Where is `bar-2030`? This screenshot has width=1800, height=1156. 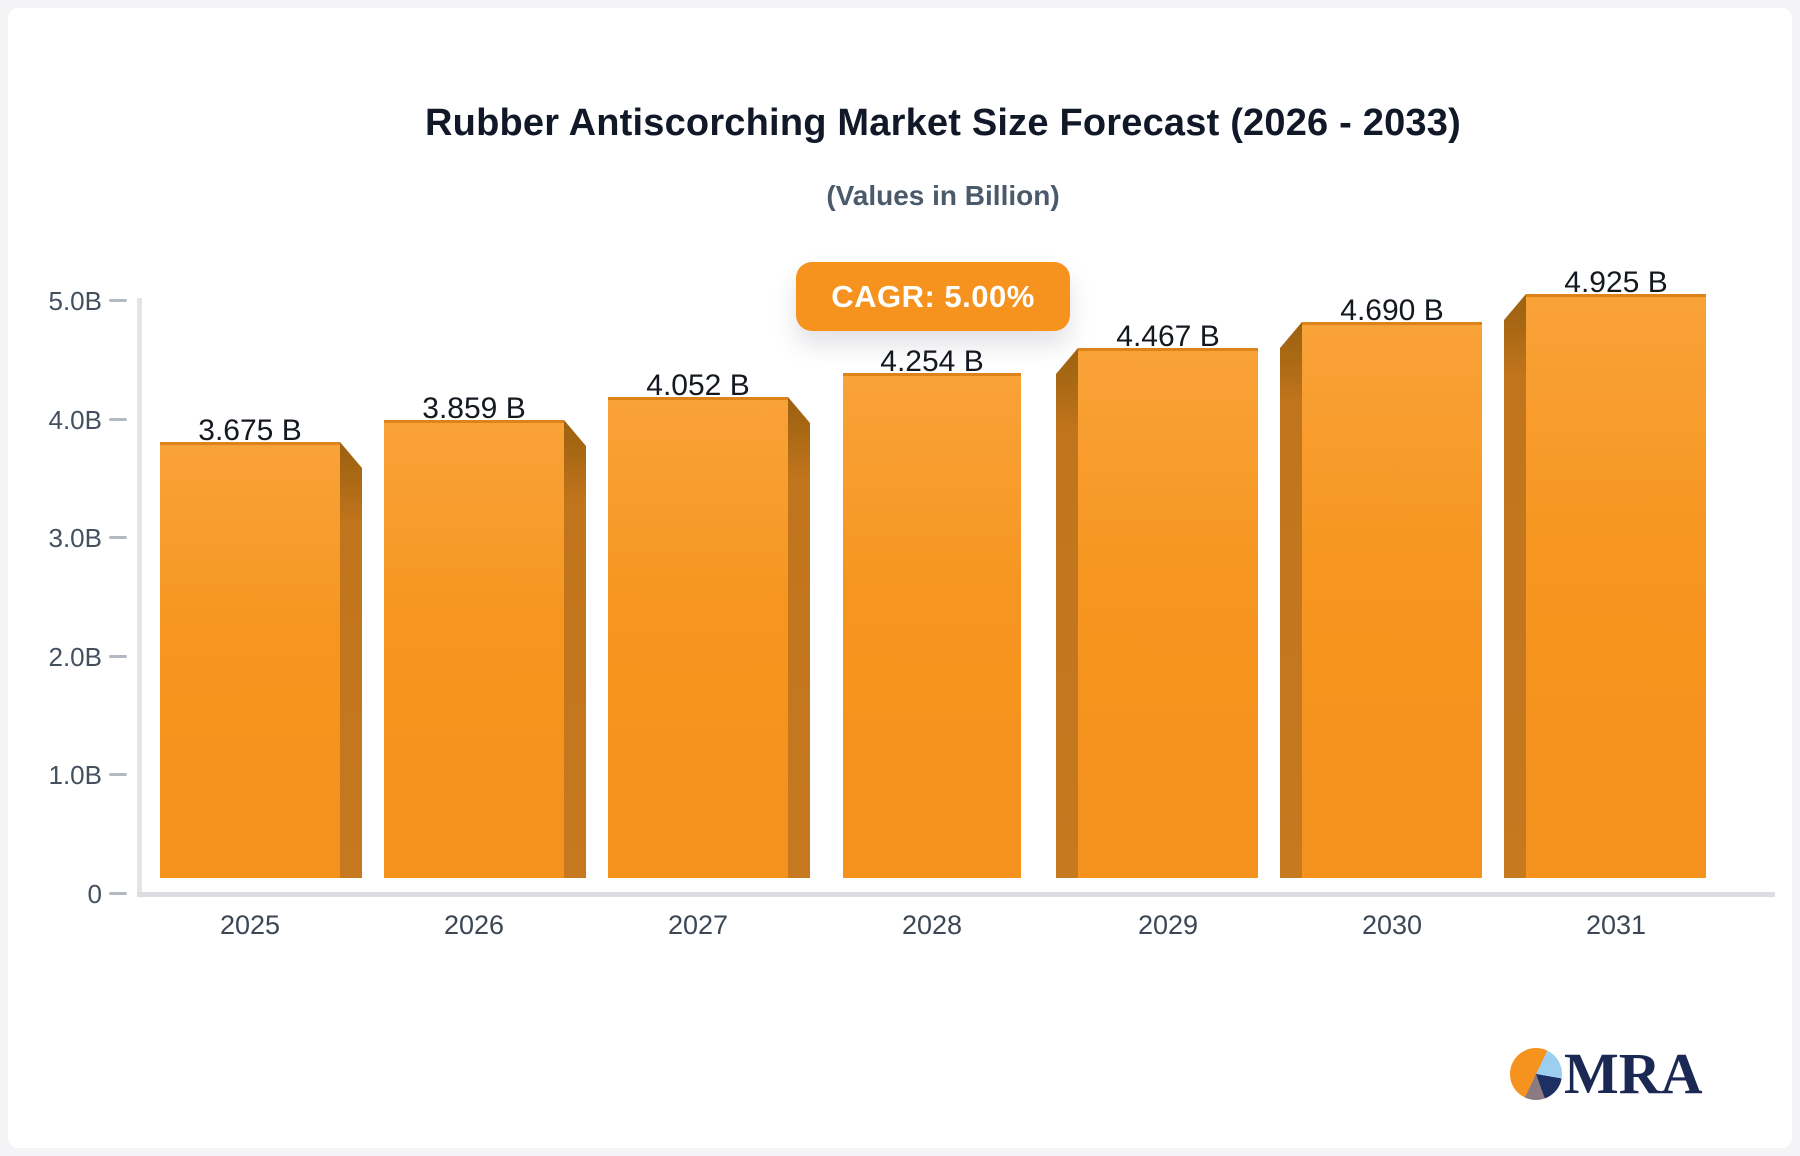
bar-2030 is located at coordinates (1381, 600).